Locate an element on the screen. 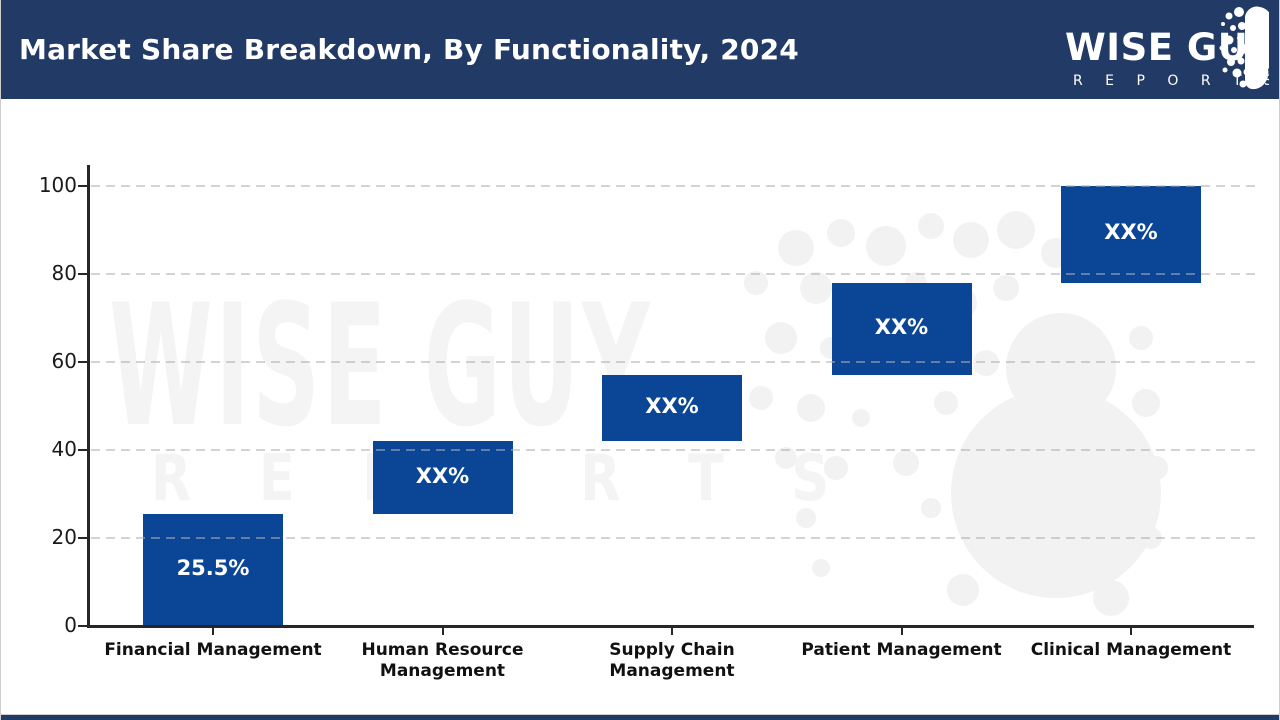  x-category-label: Clinical Management is located at coordinates (1131, 650).